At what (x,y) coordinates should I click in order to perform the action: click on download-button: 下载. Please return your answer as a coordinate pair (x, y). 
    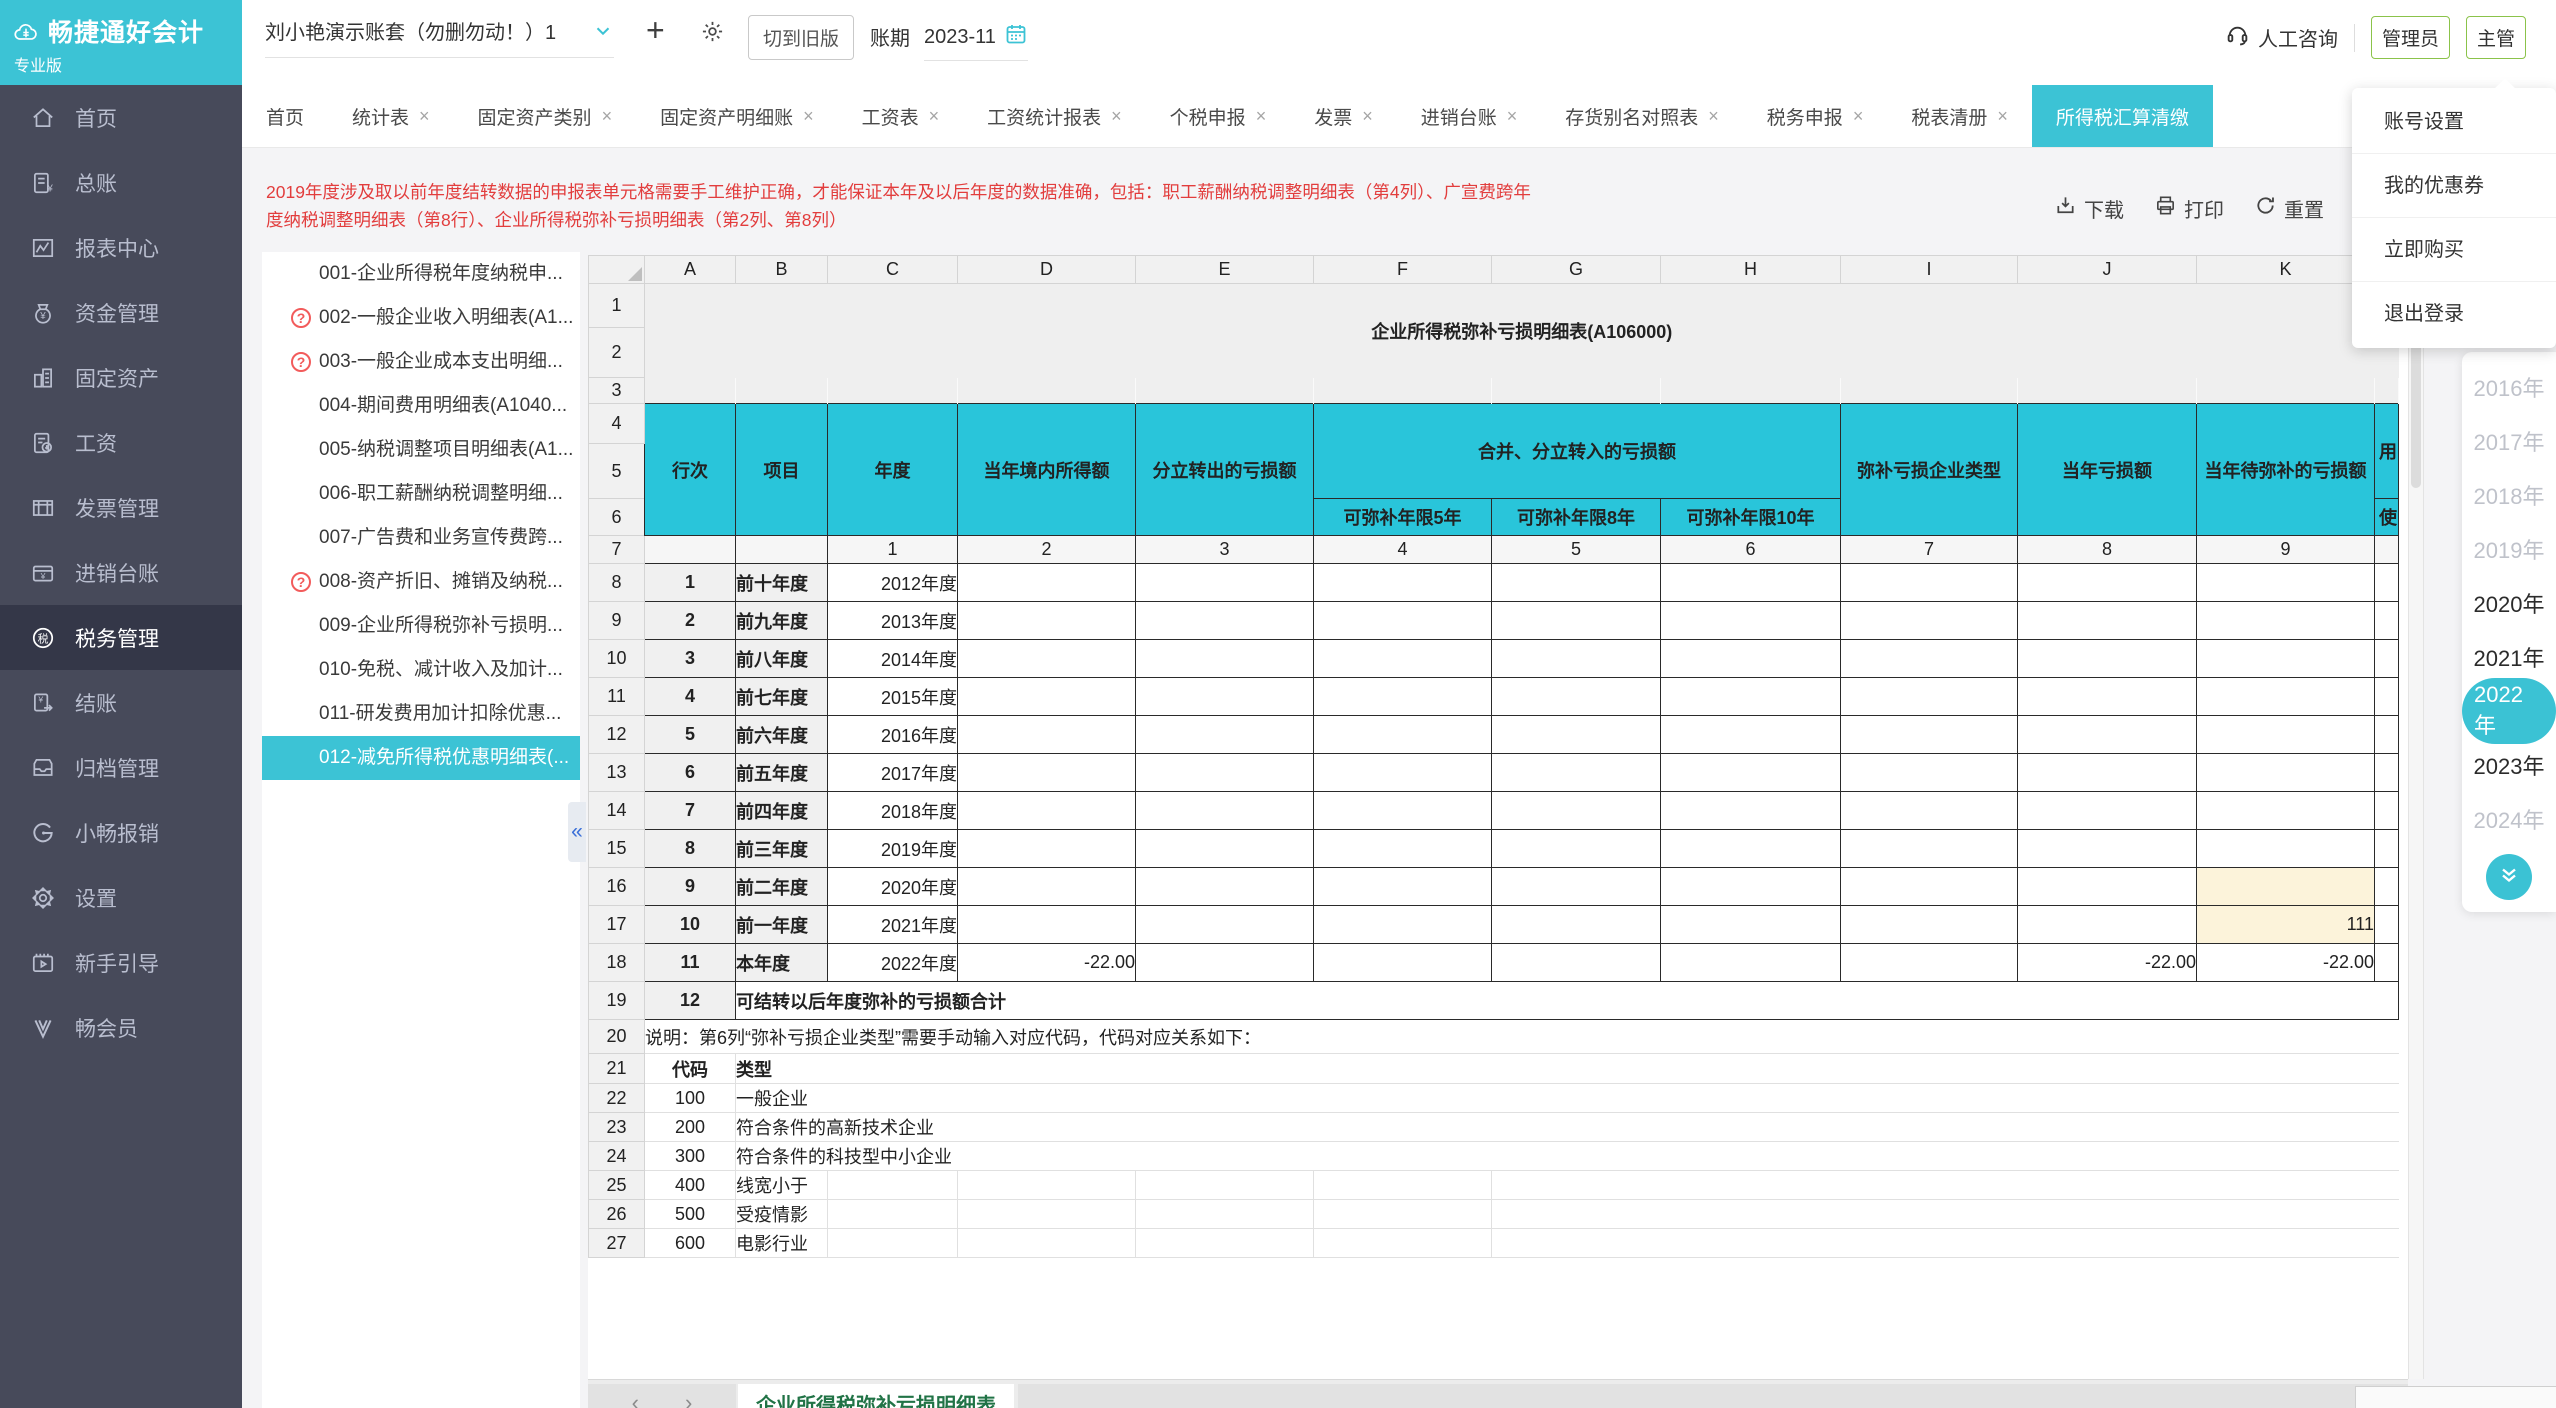
    Looking at the image, I should click on (2089, 208).